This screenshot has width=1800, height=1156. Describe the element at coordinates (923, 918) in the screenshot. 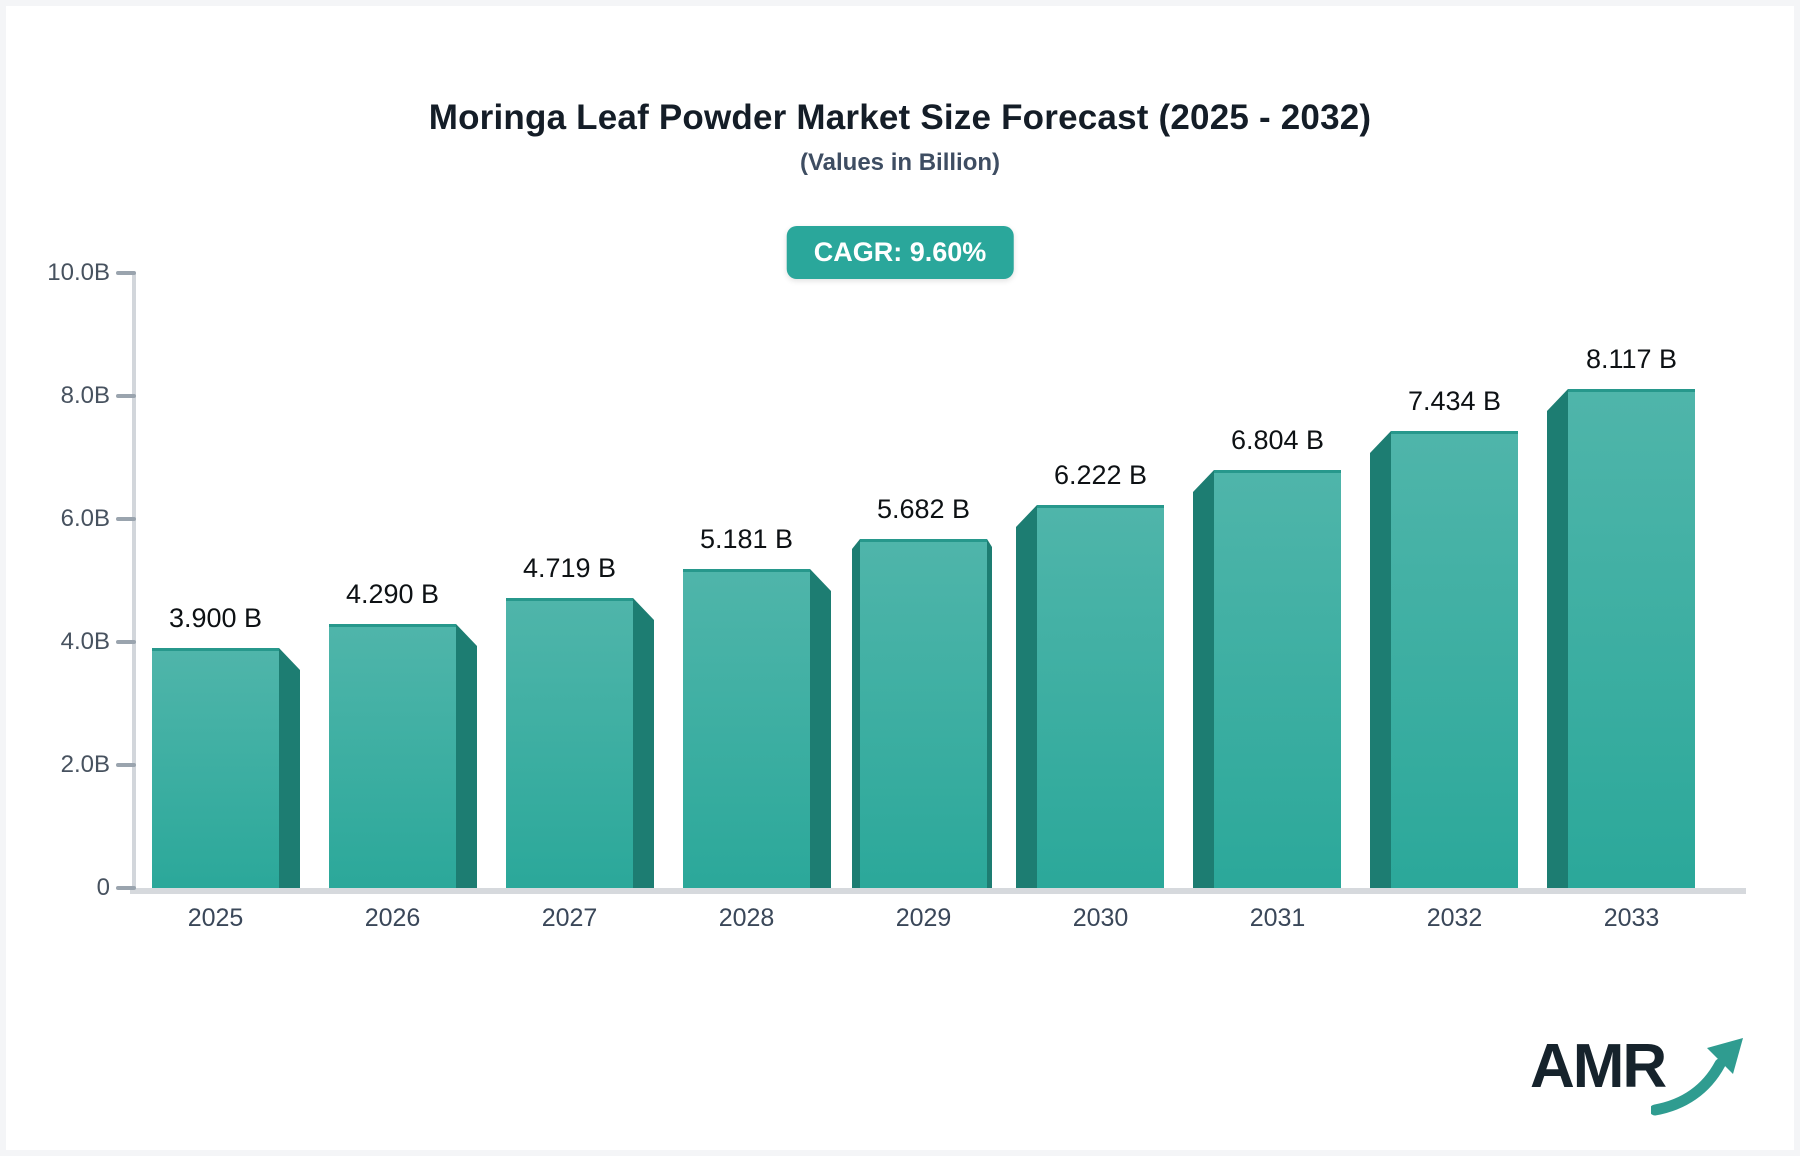

I see `x-axis-label: 2029` at that location.